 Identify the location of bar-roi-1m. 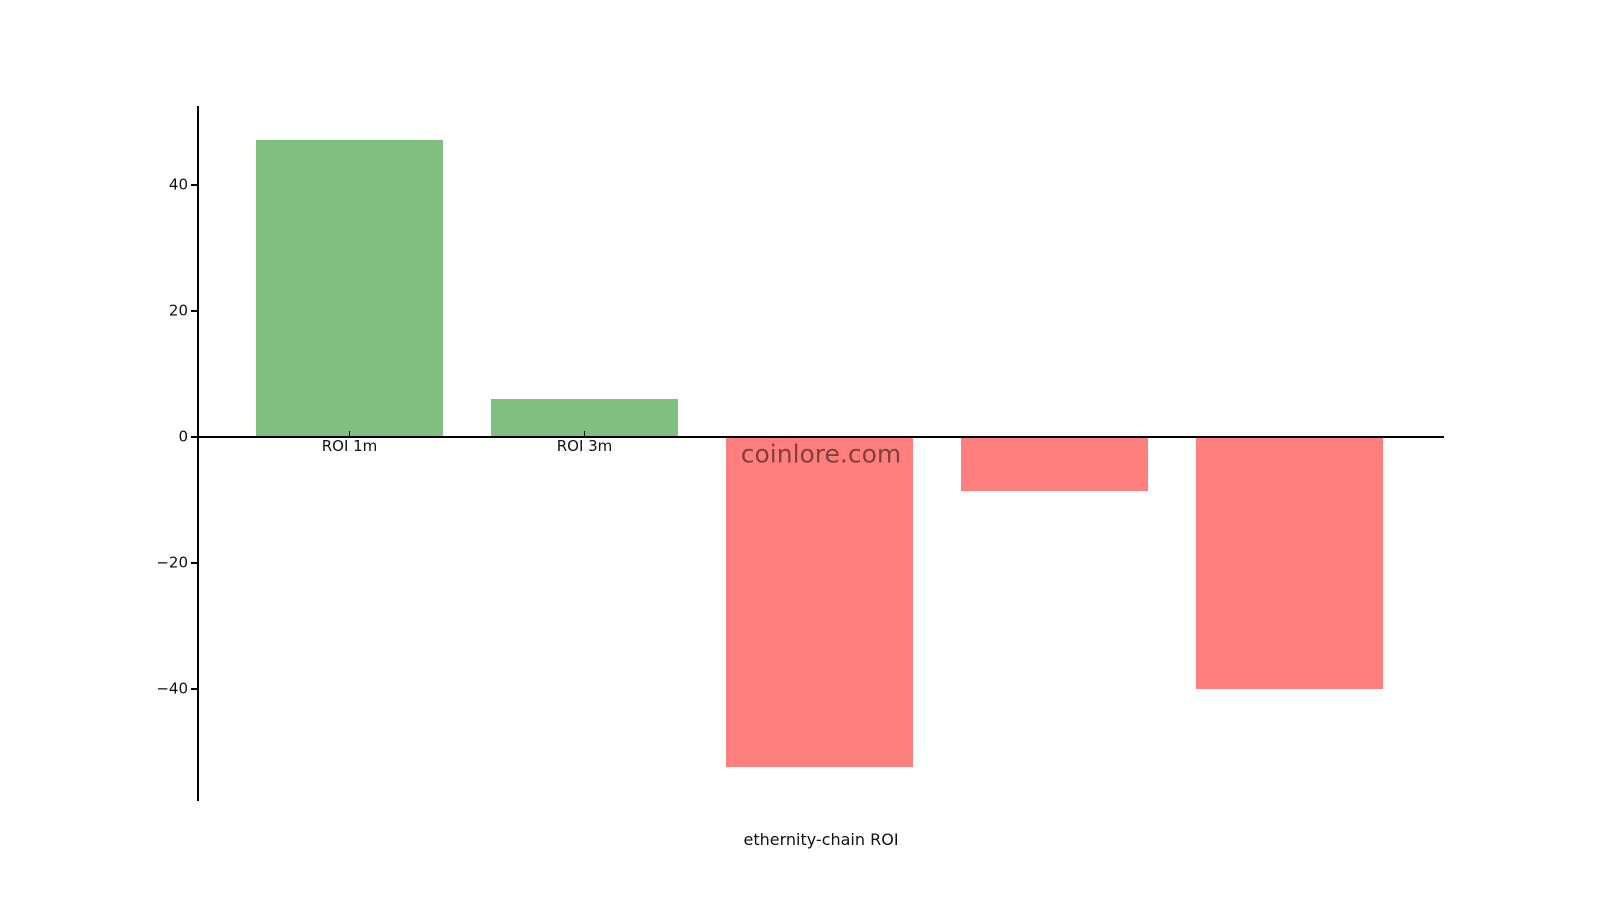
(349, 288).